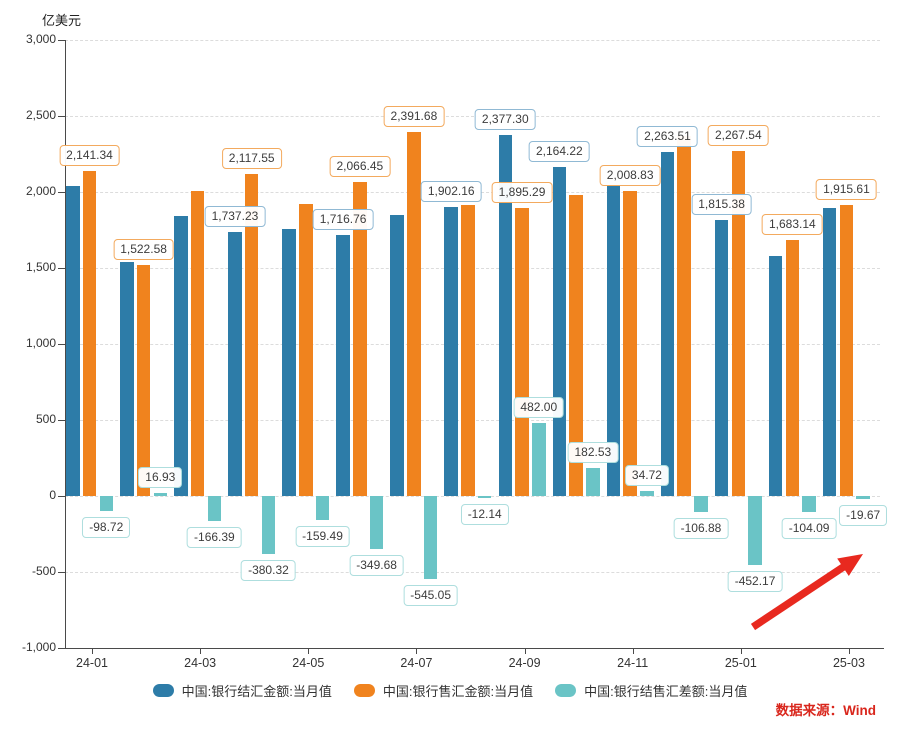  Describe the element at coordinates (666, 691) in the screenshot. I see `legend-label-balance: 中国:银行结售汇差额:当月值` at that location.